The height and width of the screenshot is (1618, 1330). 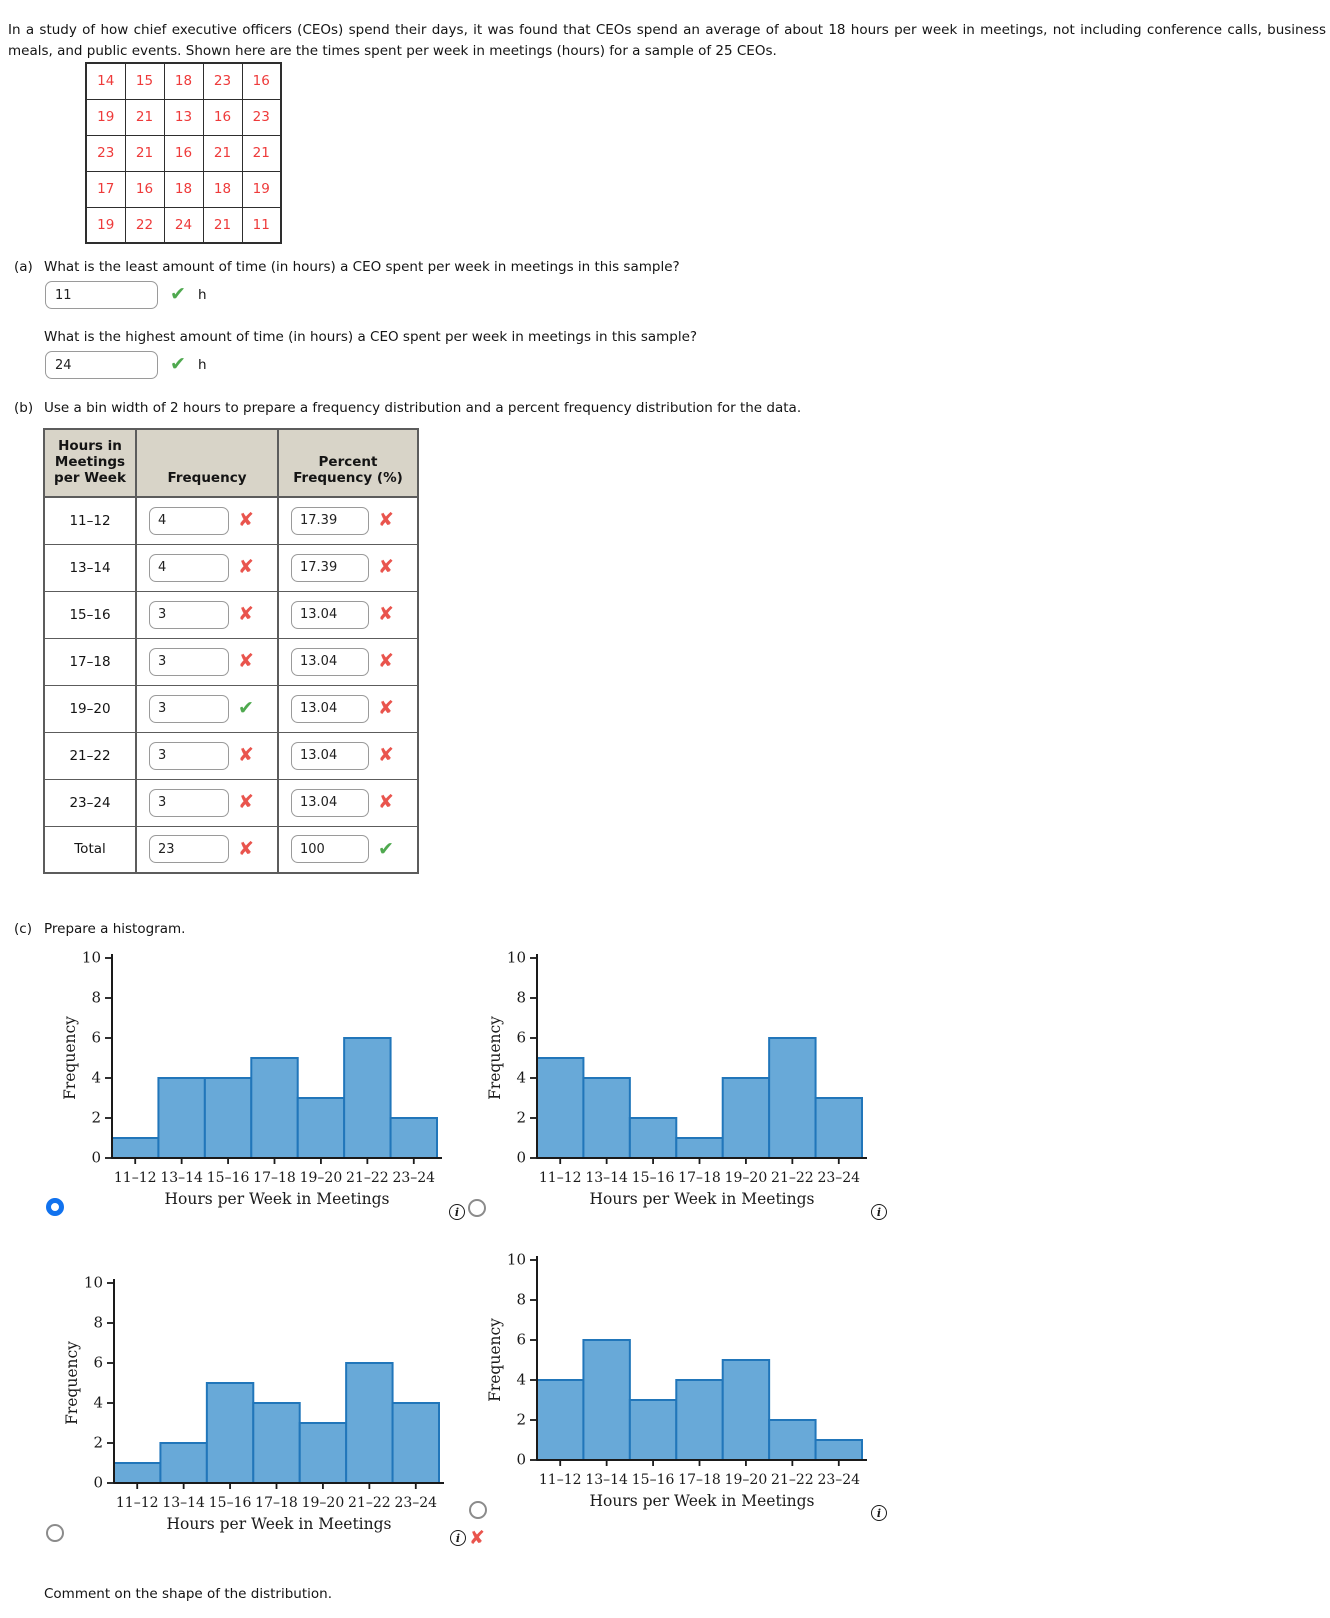 What do you see at coordinates (521, 1380) in the screenshot?
I see `svg-text: 4` at bounding box center [521, 1380].